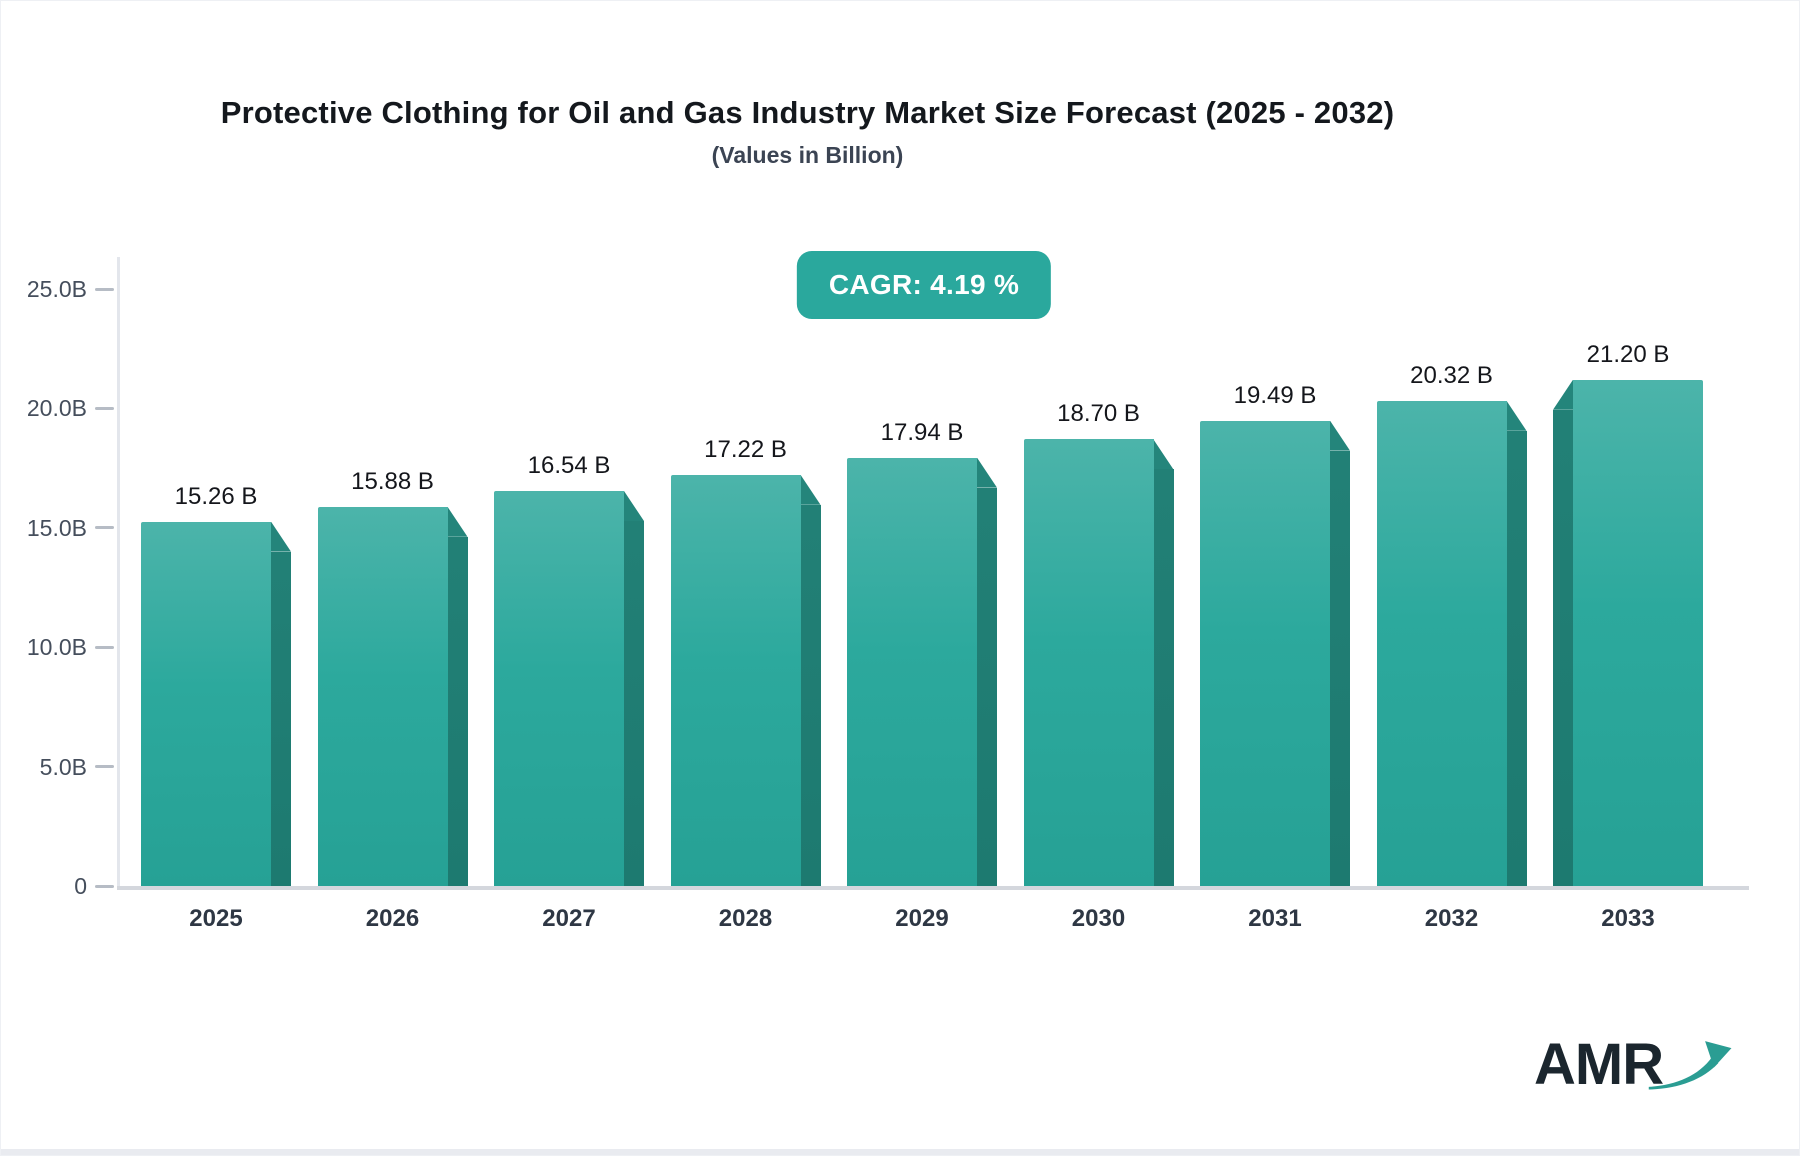  What do you see at coordinates (216, 918) in the screenshot?
I see `x-axis-label: 2025` at bounding box center [216, 918].